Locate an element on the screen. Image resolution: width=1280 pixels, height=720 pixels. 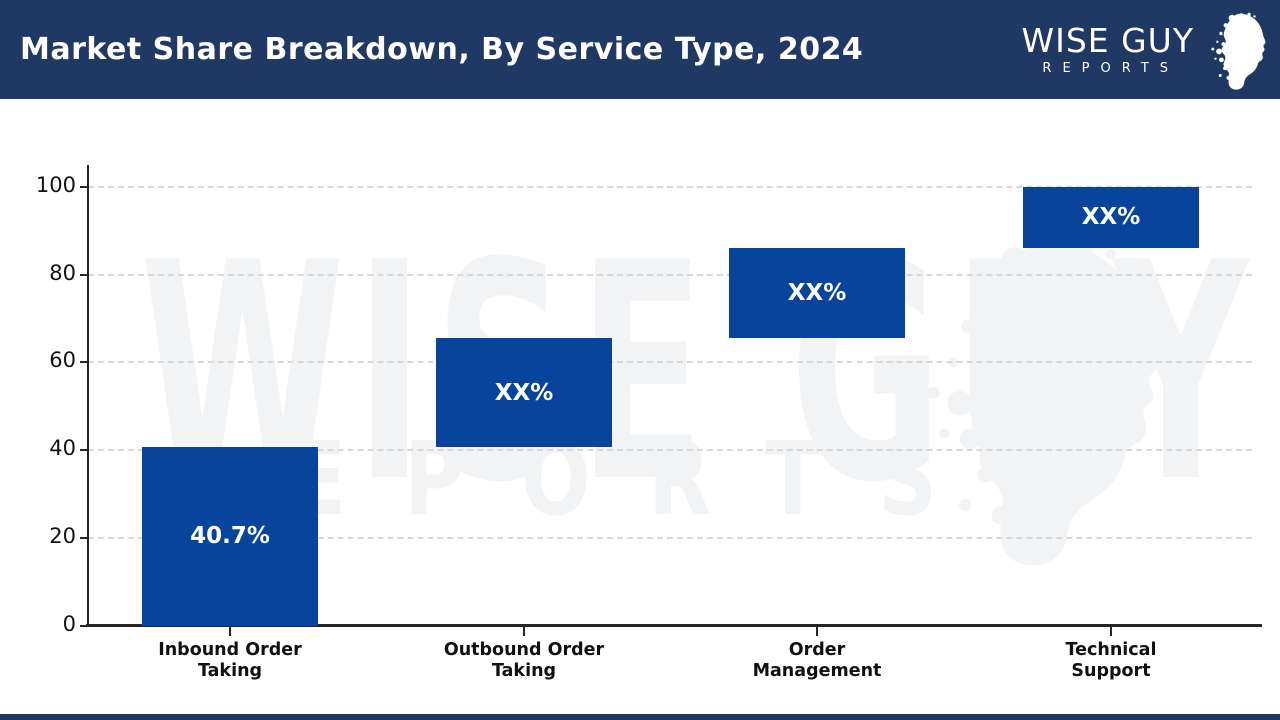
wise-guy-reports-logo: WISE GUY REPORTS is located at coordinates (1144, 49).